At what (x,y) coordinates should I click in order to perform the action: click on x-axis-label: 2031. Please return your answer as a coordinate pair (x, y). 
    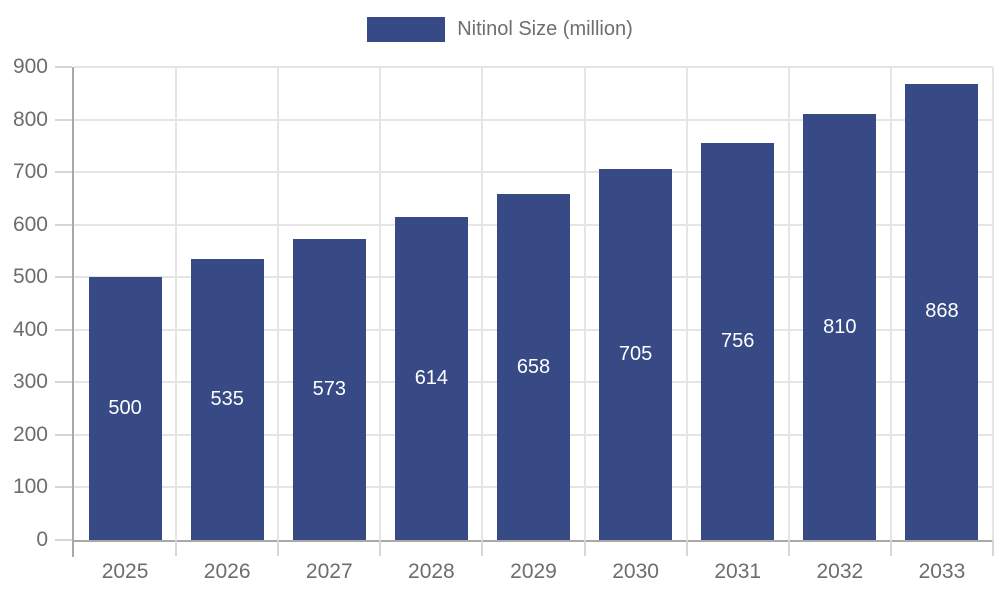
    Looking at the image, I should click on (738, 571).